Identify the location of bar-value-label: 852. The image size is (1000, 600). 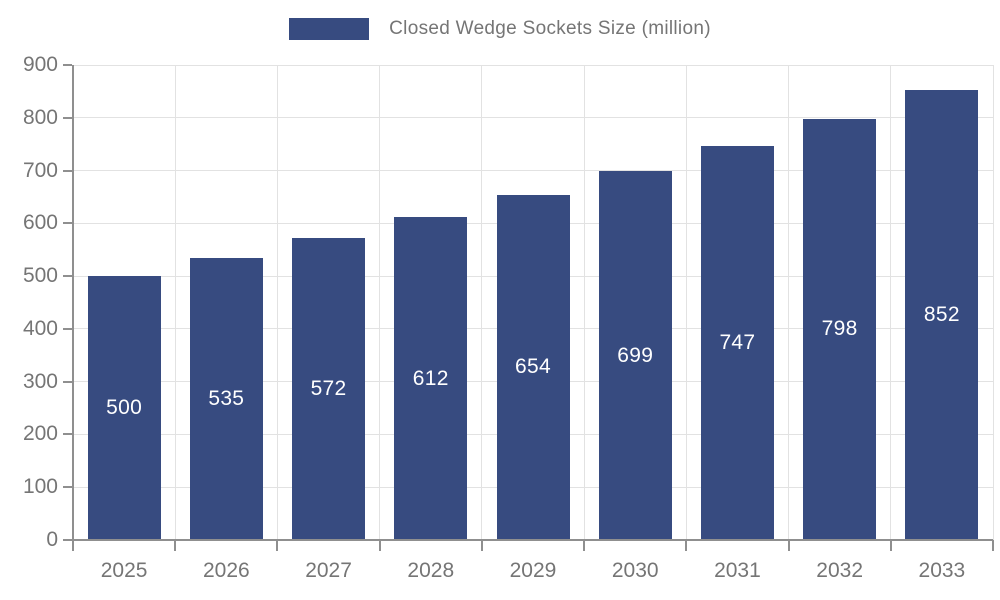
(941, 315).